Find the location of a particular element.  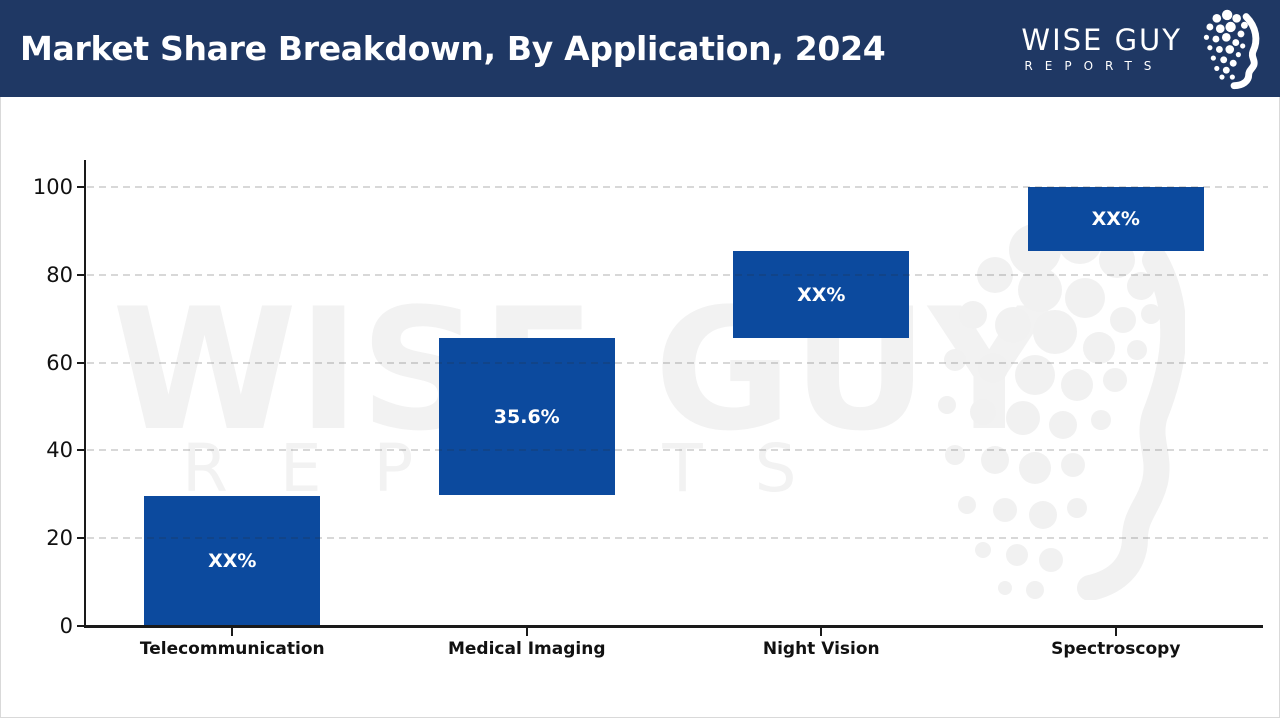

x-tick-medical-imaging is located at coordinates (526, 631).